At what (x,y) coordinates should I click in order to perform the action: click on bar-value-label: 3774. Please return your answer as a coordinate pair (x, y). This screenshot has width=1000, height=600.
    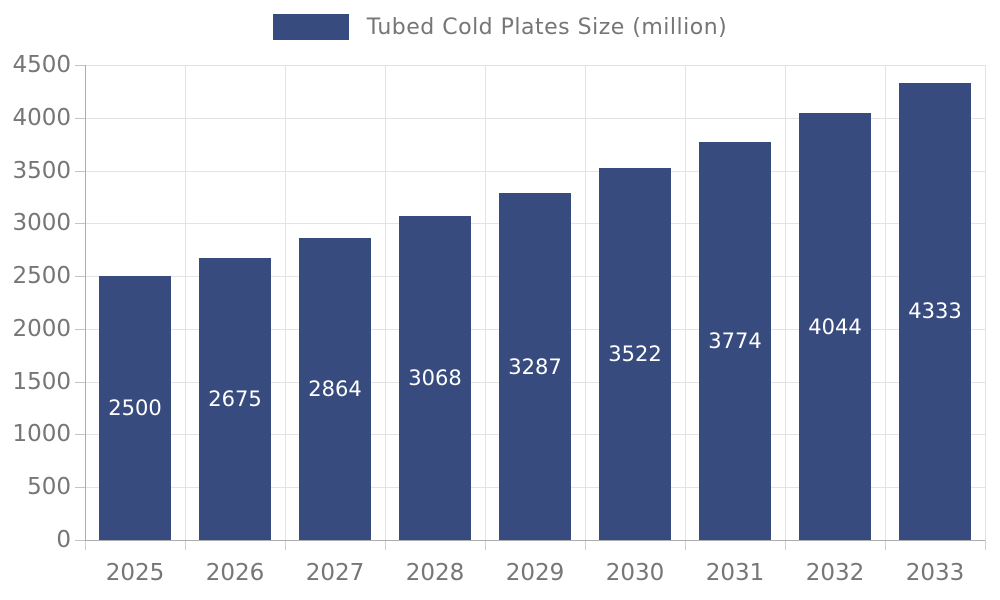
    Looking at the image, I should click on (735, 340).